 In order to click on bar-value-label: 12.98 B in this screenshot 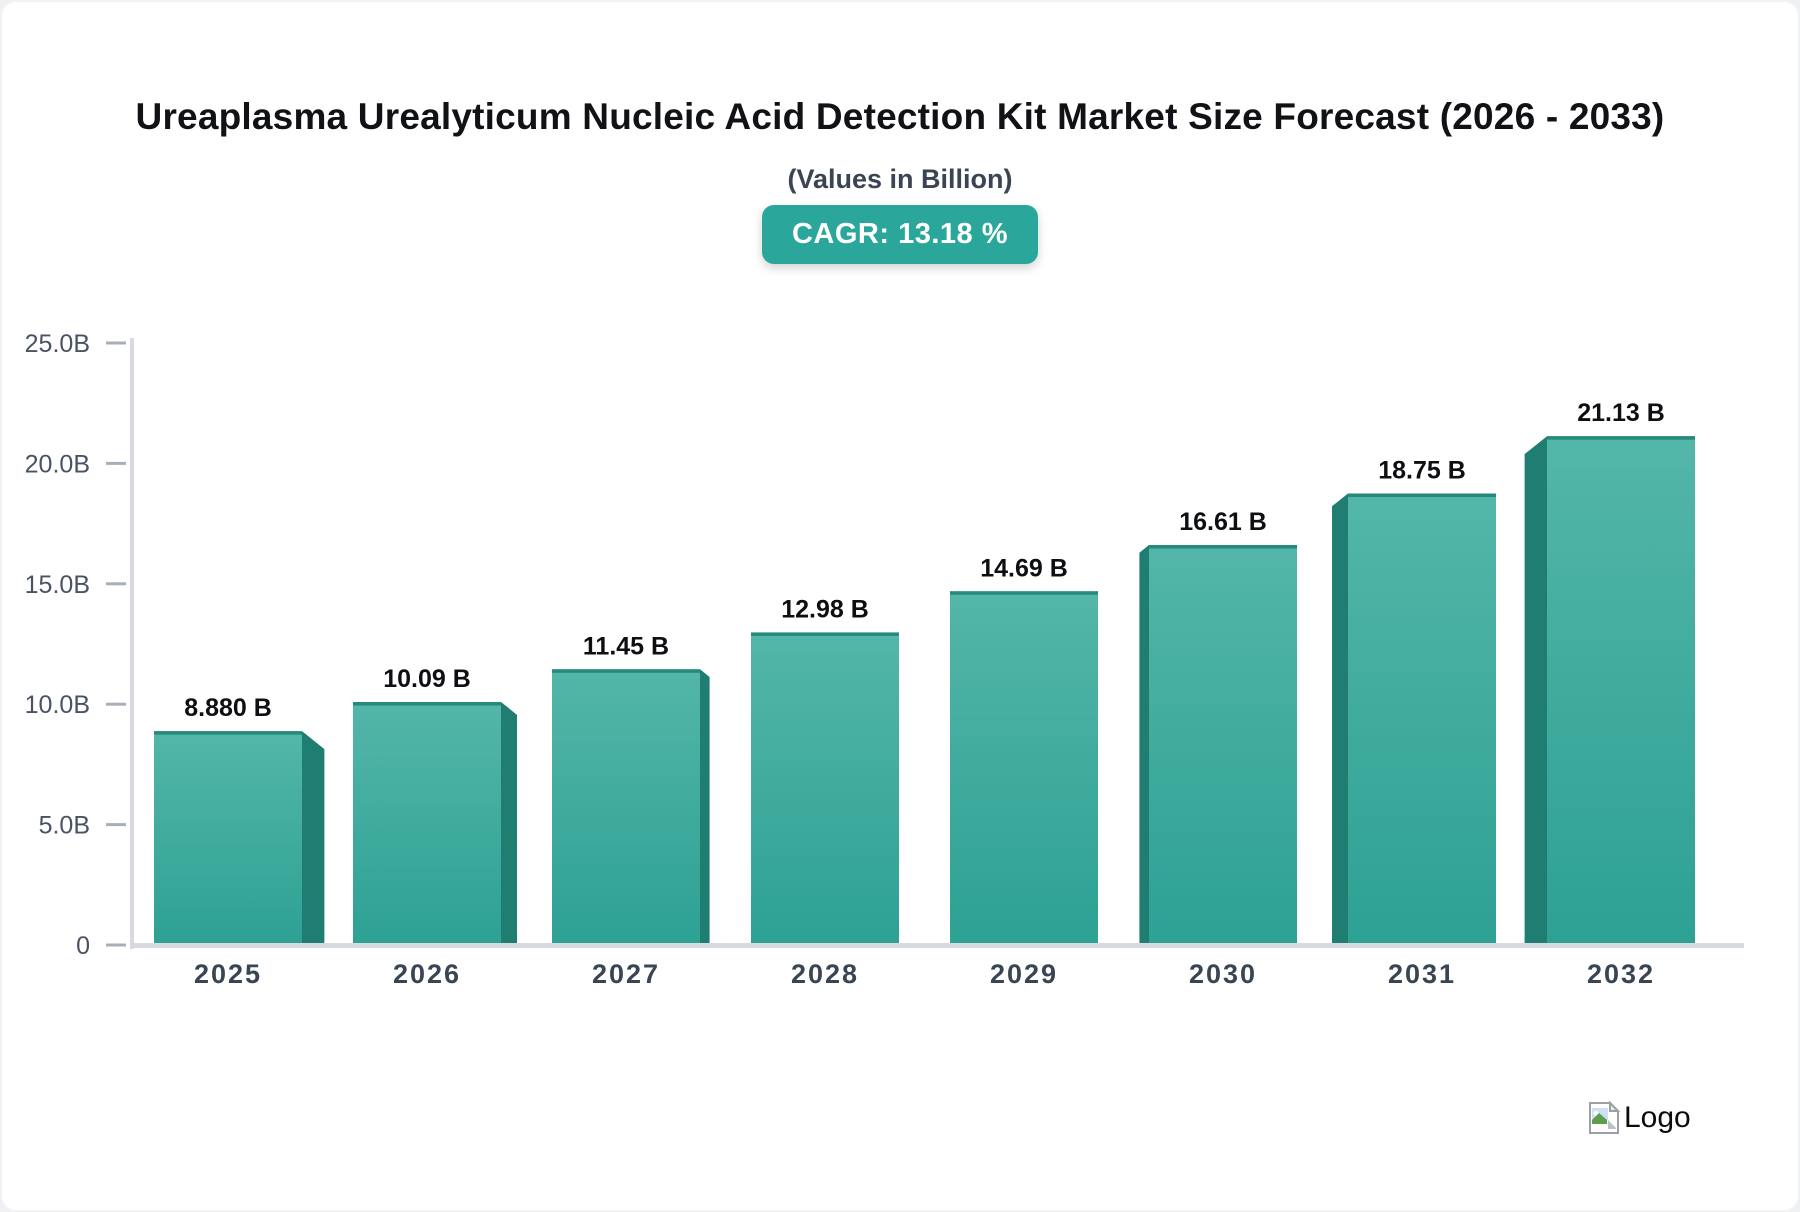, I will do `click(825, 609)`.